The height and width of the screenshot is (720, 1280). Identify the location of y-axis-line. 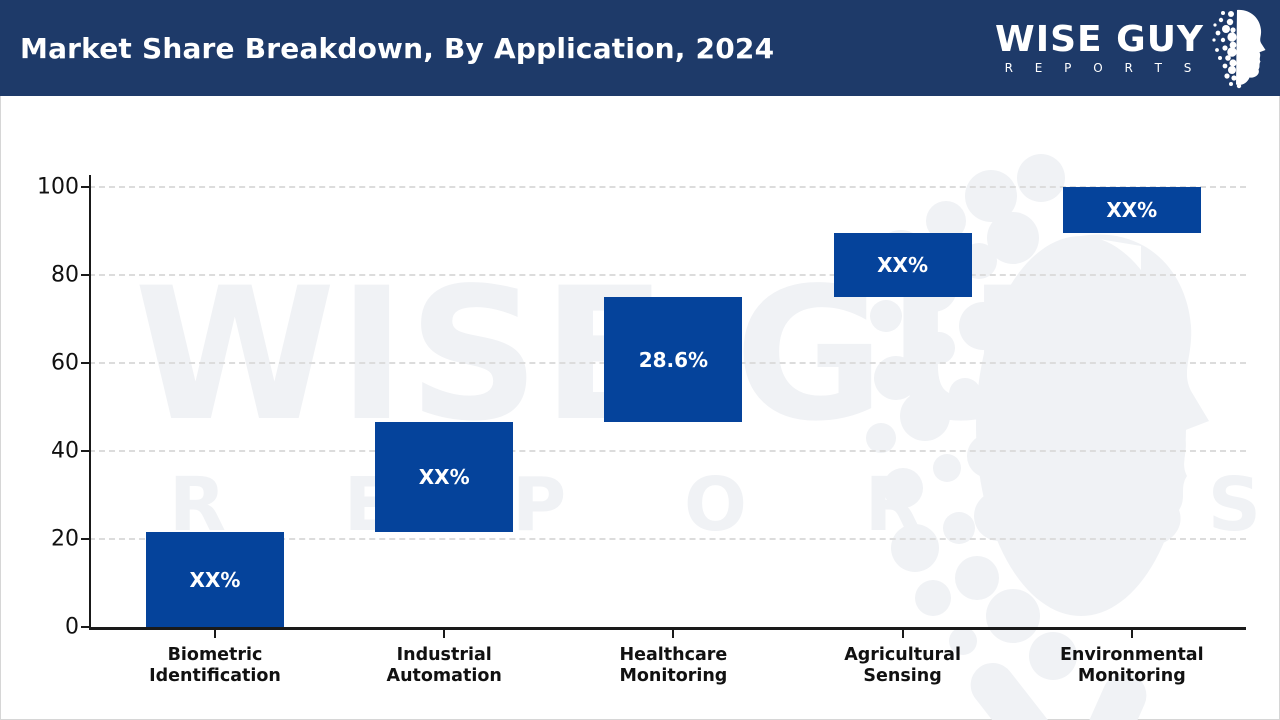
(90, 402).